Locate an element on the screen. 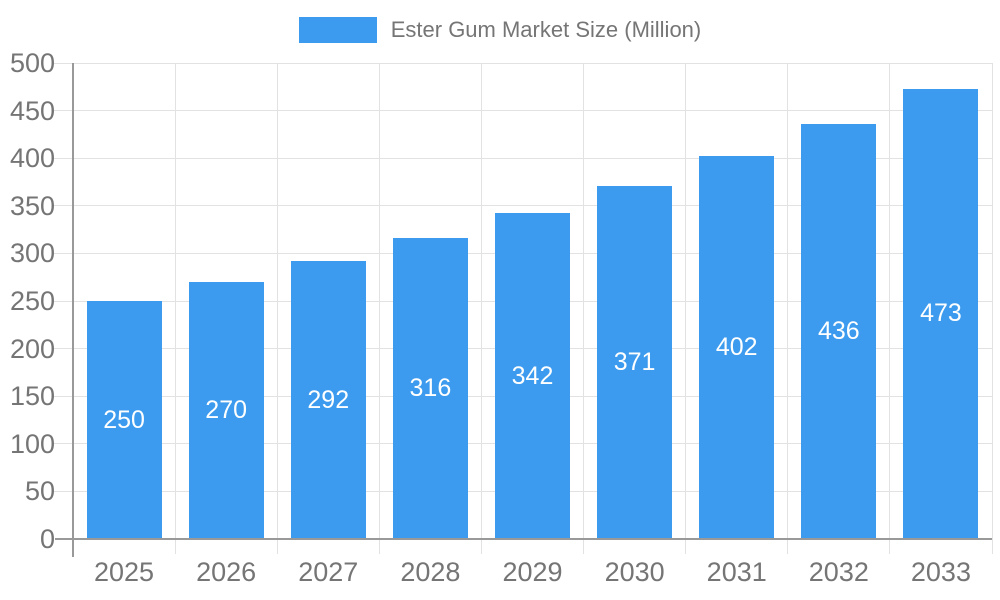  y-axis-label-300: 300 is located at coordinates (32, 253).